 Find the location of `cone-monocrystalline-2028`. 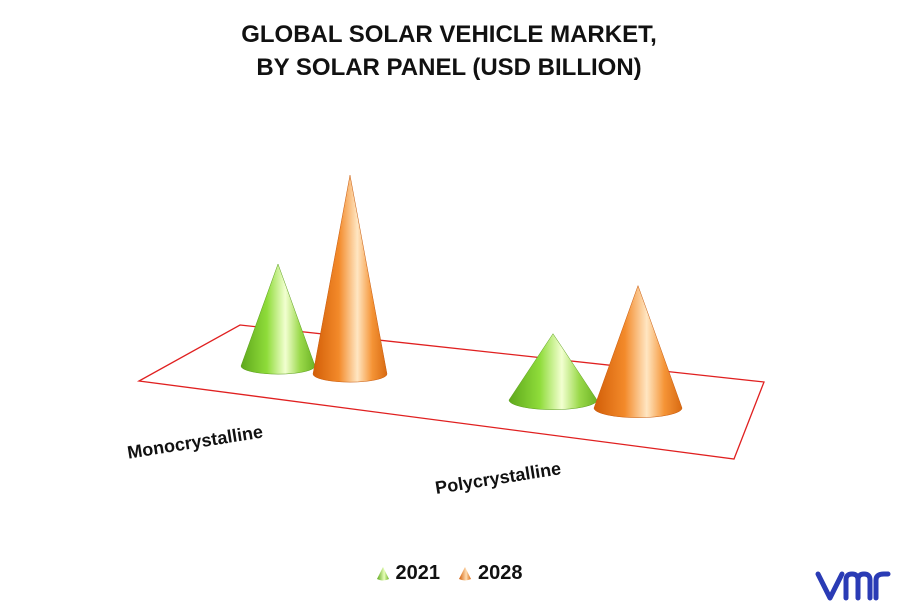

cone-monocrystalline-2028 is located at coordinates (350, 279).